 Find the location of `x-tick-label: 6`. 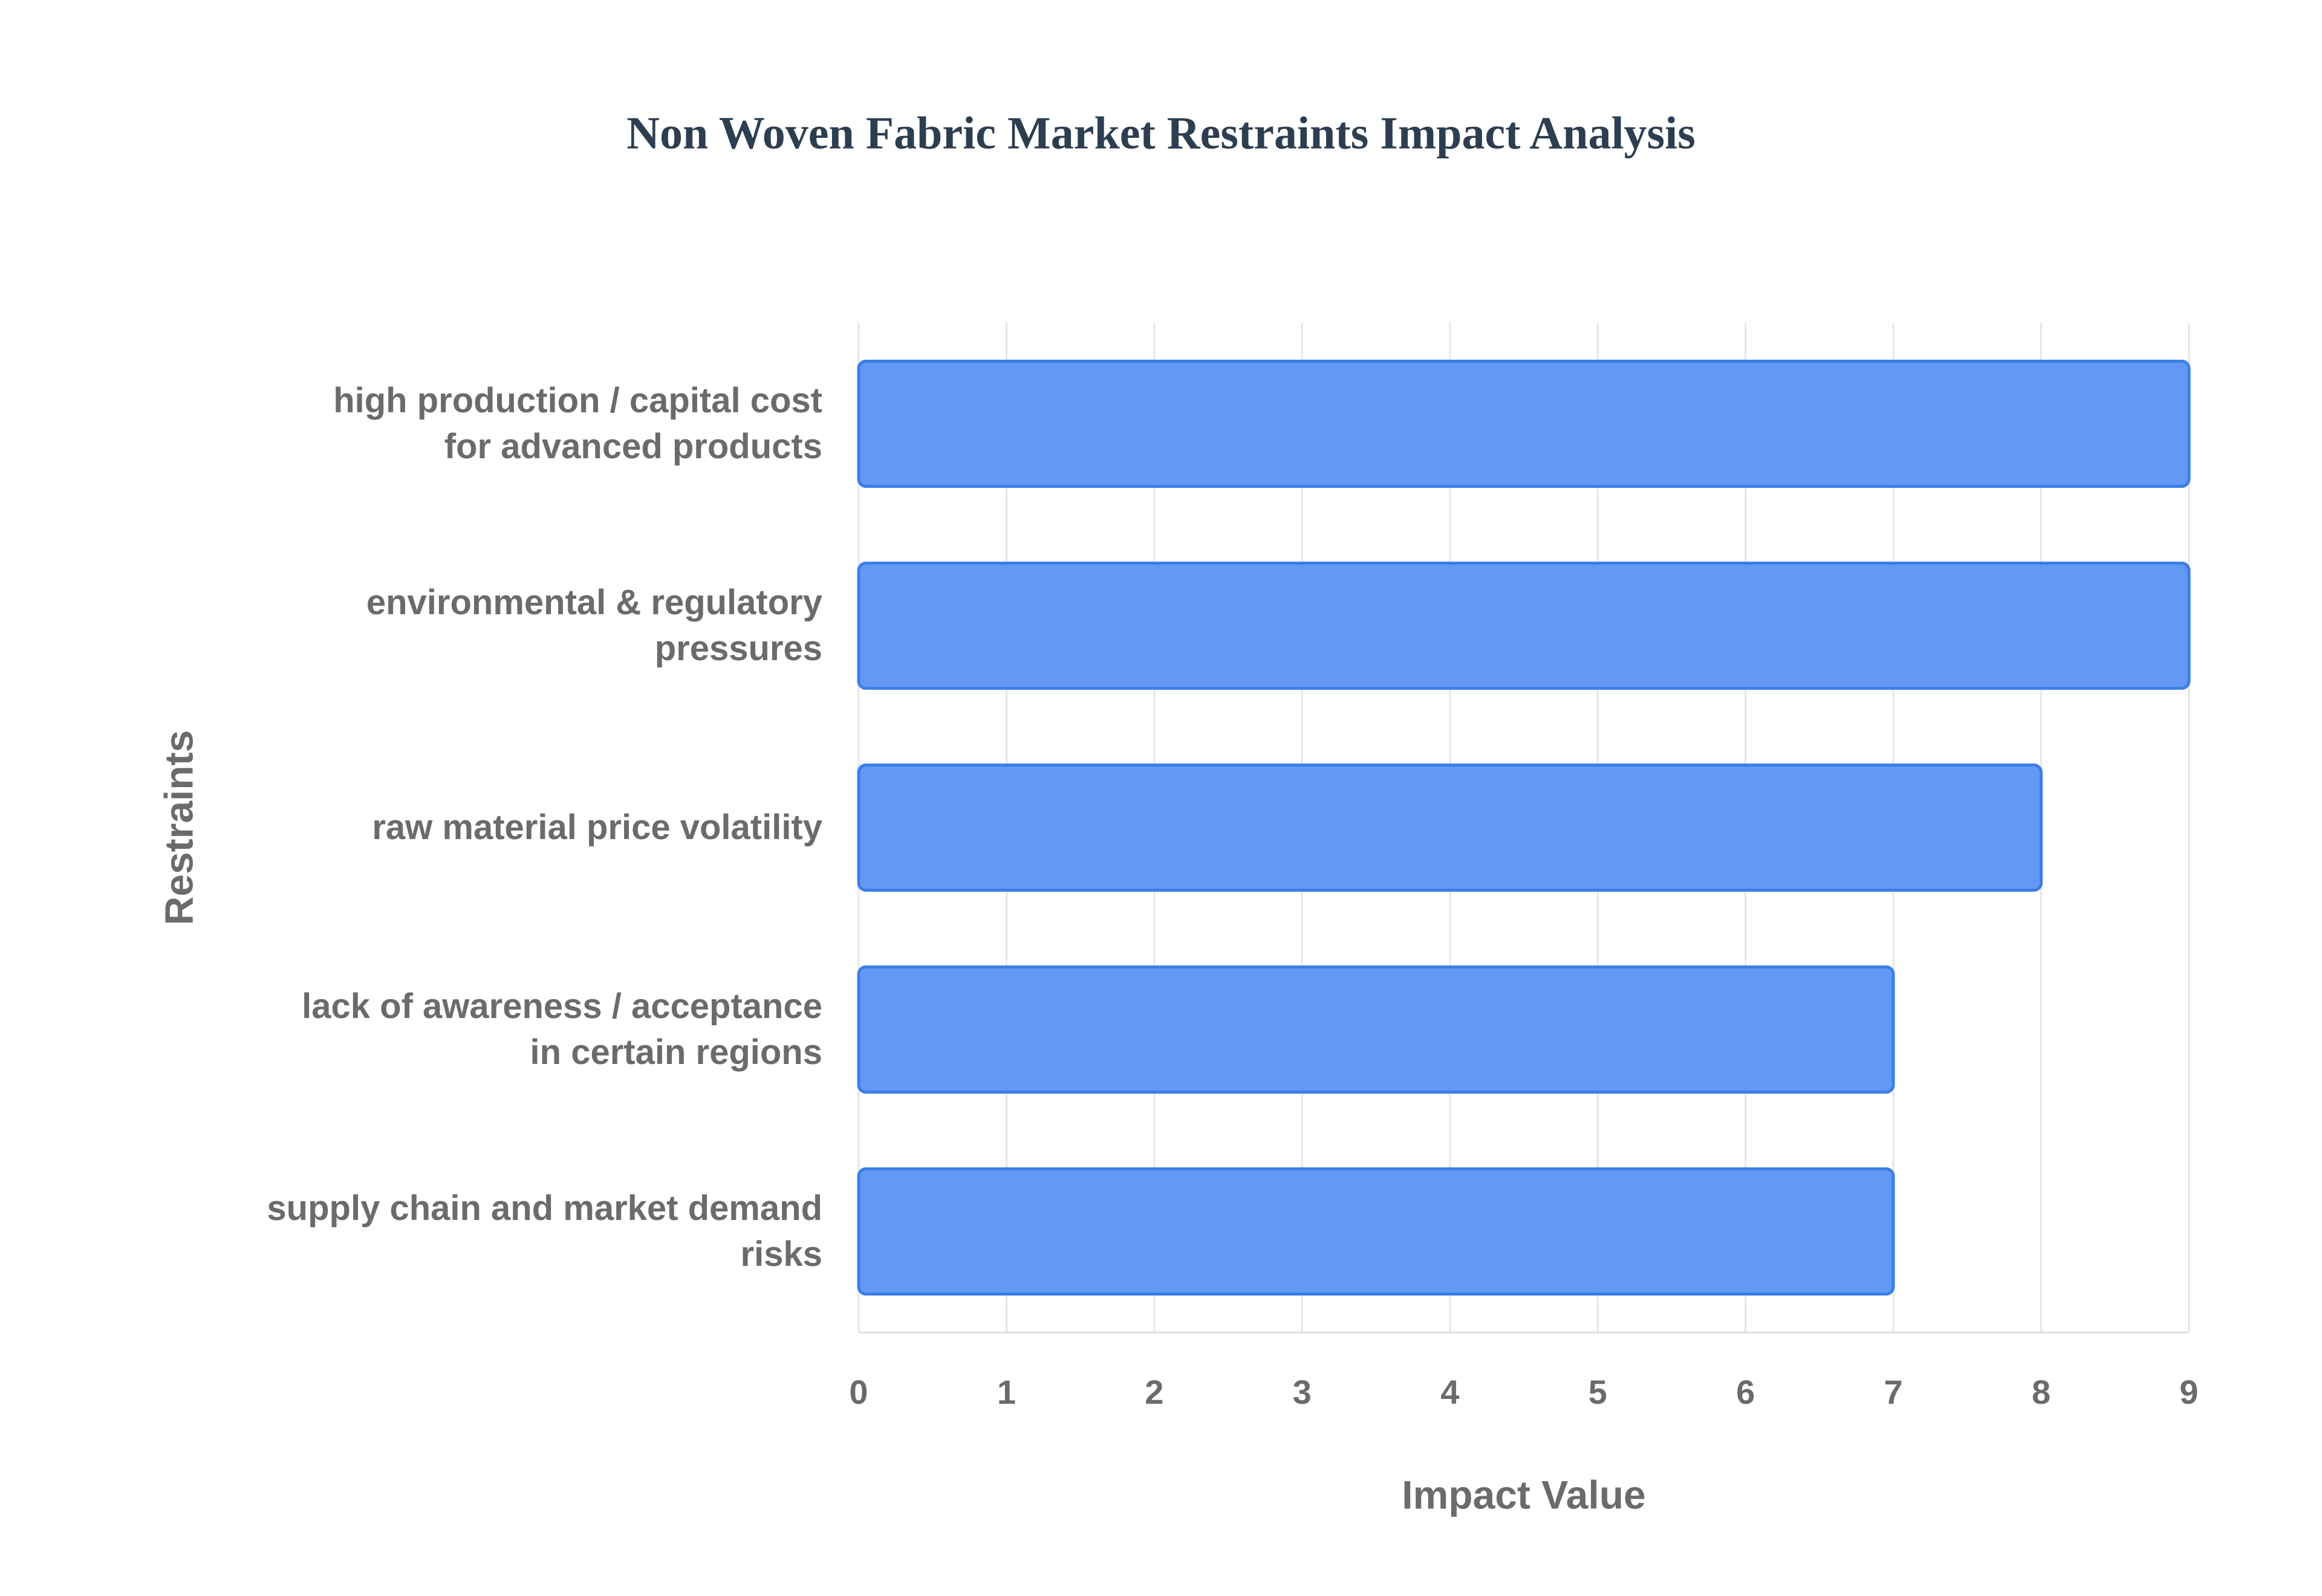

x-tick-label: 6 is located at coordinates (1745, 1392).